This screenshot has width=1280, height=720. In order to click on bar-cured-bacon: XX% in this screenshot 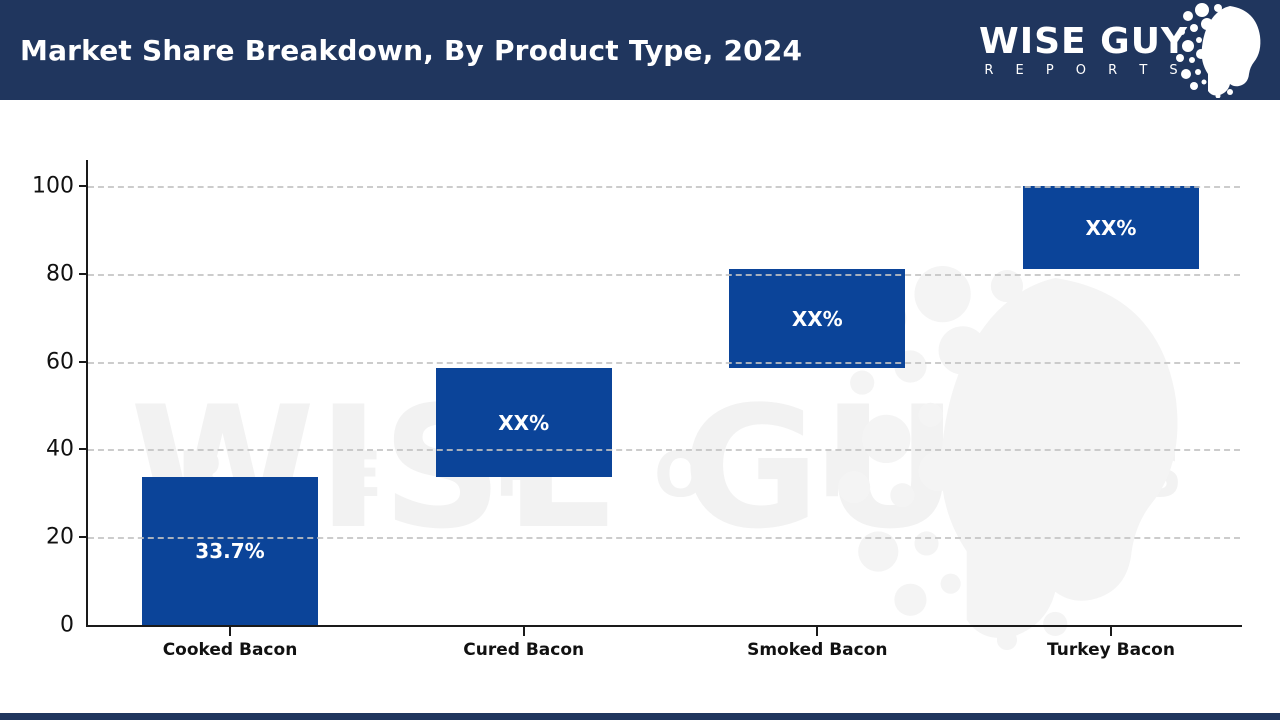, I will do `click(523, 423)`.